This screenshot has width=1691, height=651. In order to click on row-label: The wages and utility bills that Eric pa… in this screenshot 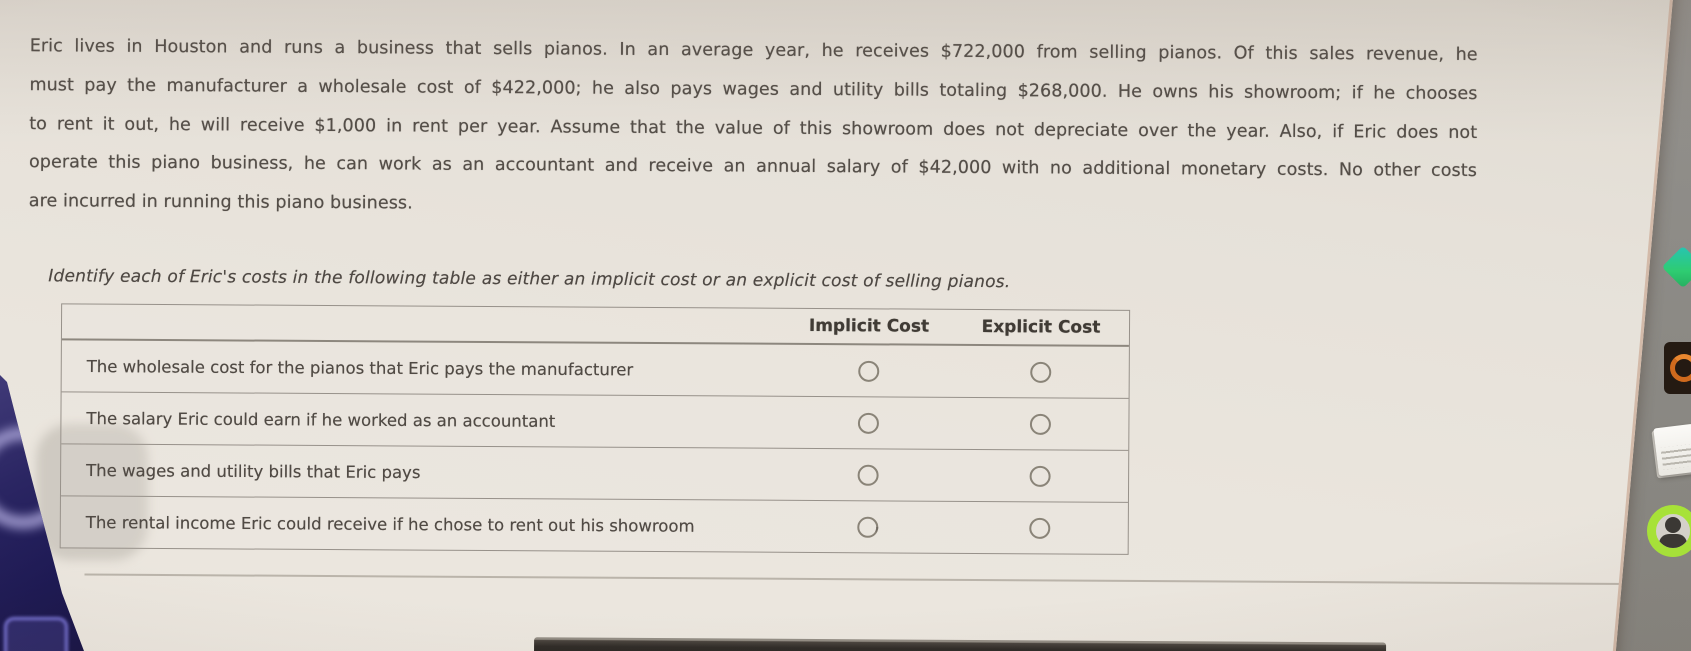, I will do `click(253, 471)`.